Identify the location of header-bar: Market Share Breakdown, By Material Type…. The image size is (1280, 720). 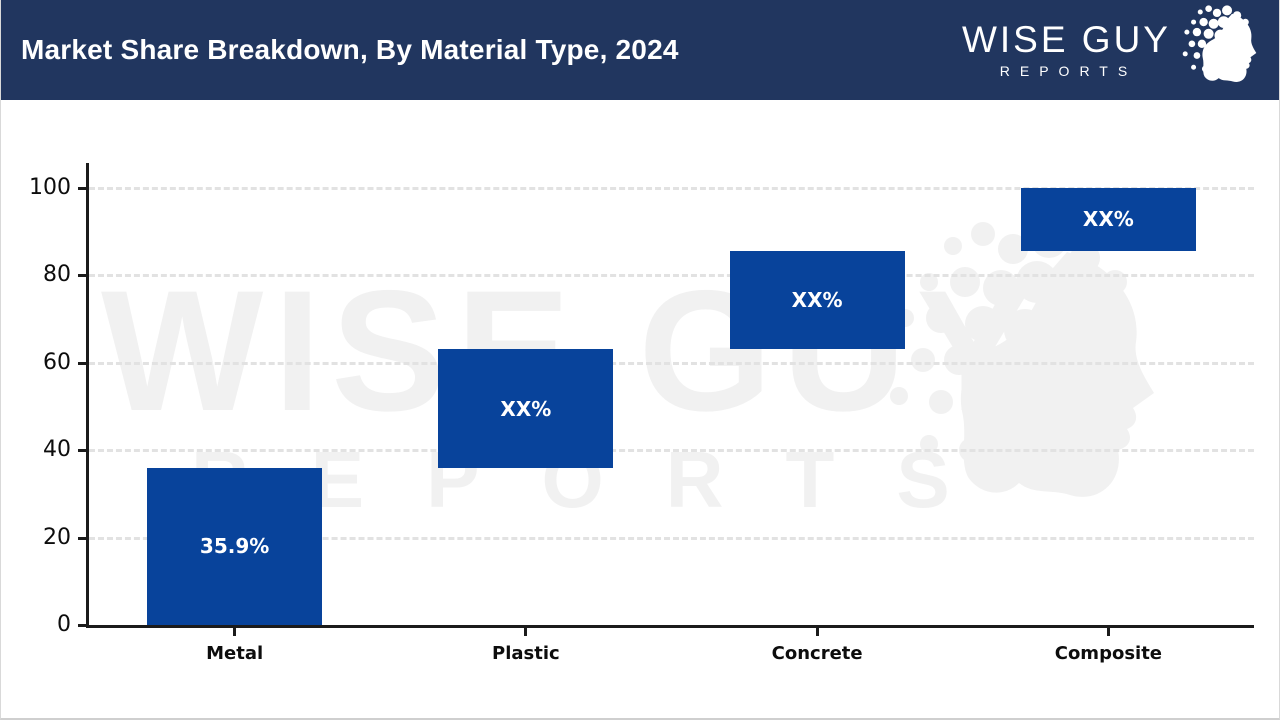
(640, 50).